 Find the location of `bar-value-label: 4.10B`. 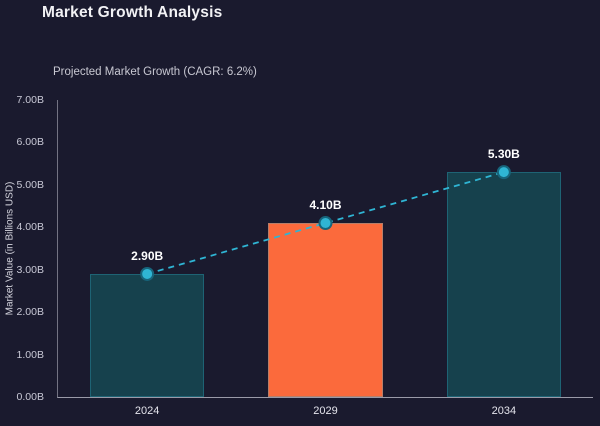

bar-value-label: 4.10B is located at coordinates (325, 205).